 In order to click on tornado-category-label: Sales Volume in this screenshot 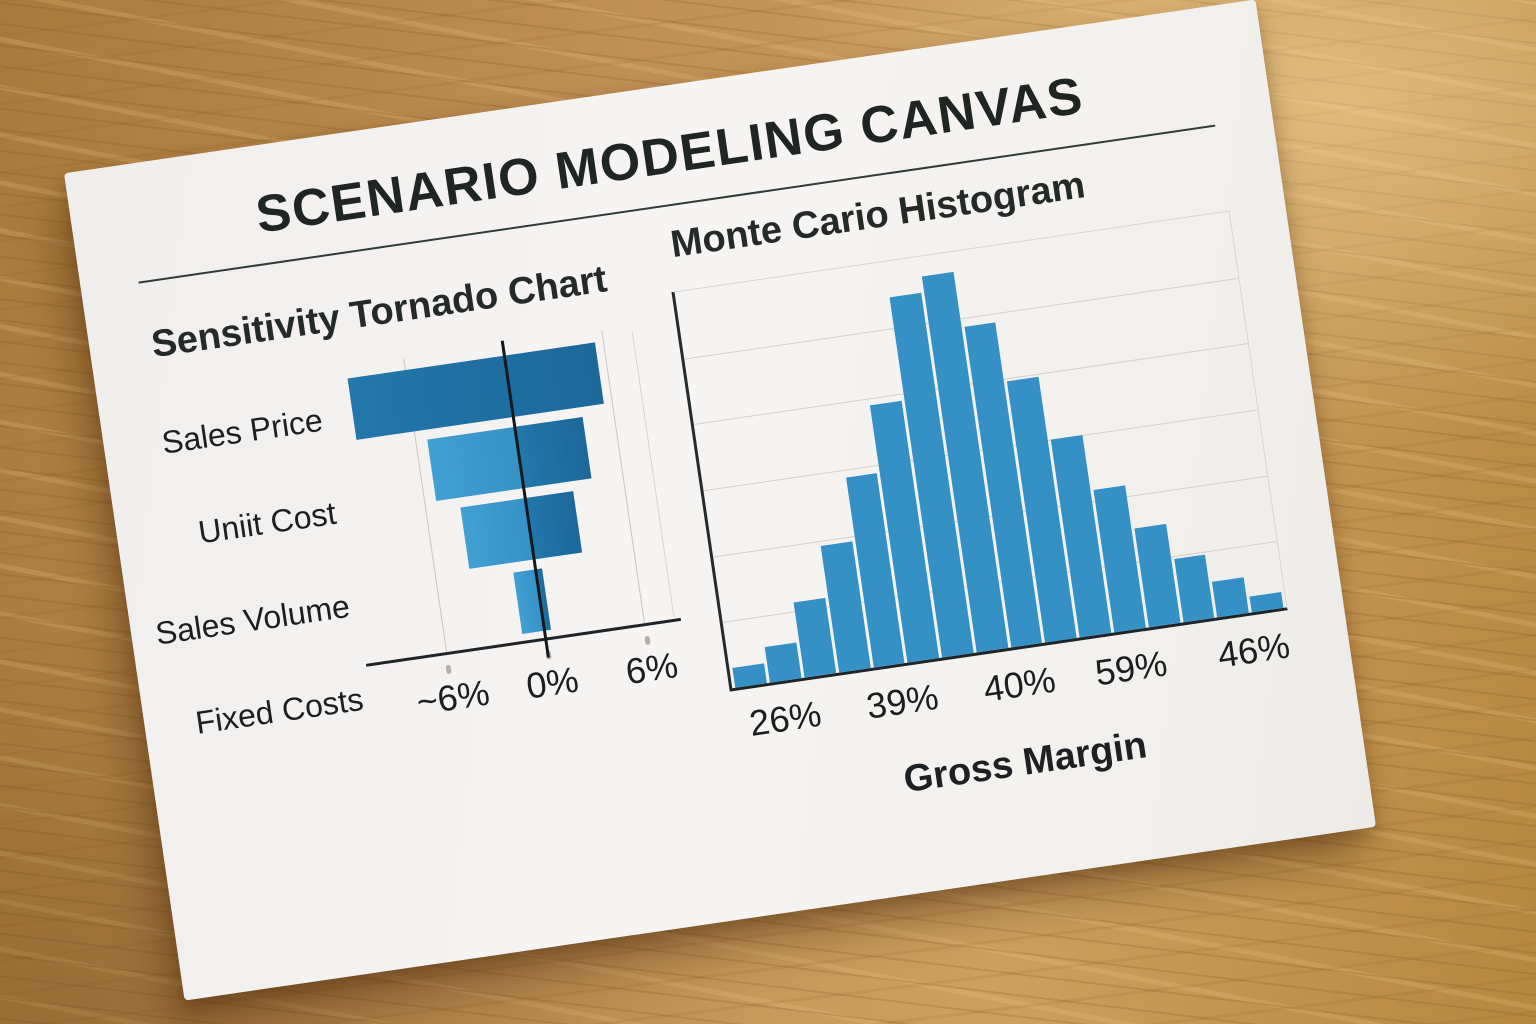, I will do `click(252, 619)`.